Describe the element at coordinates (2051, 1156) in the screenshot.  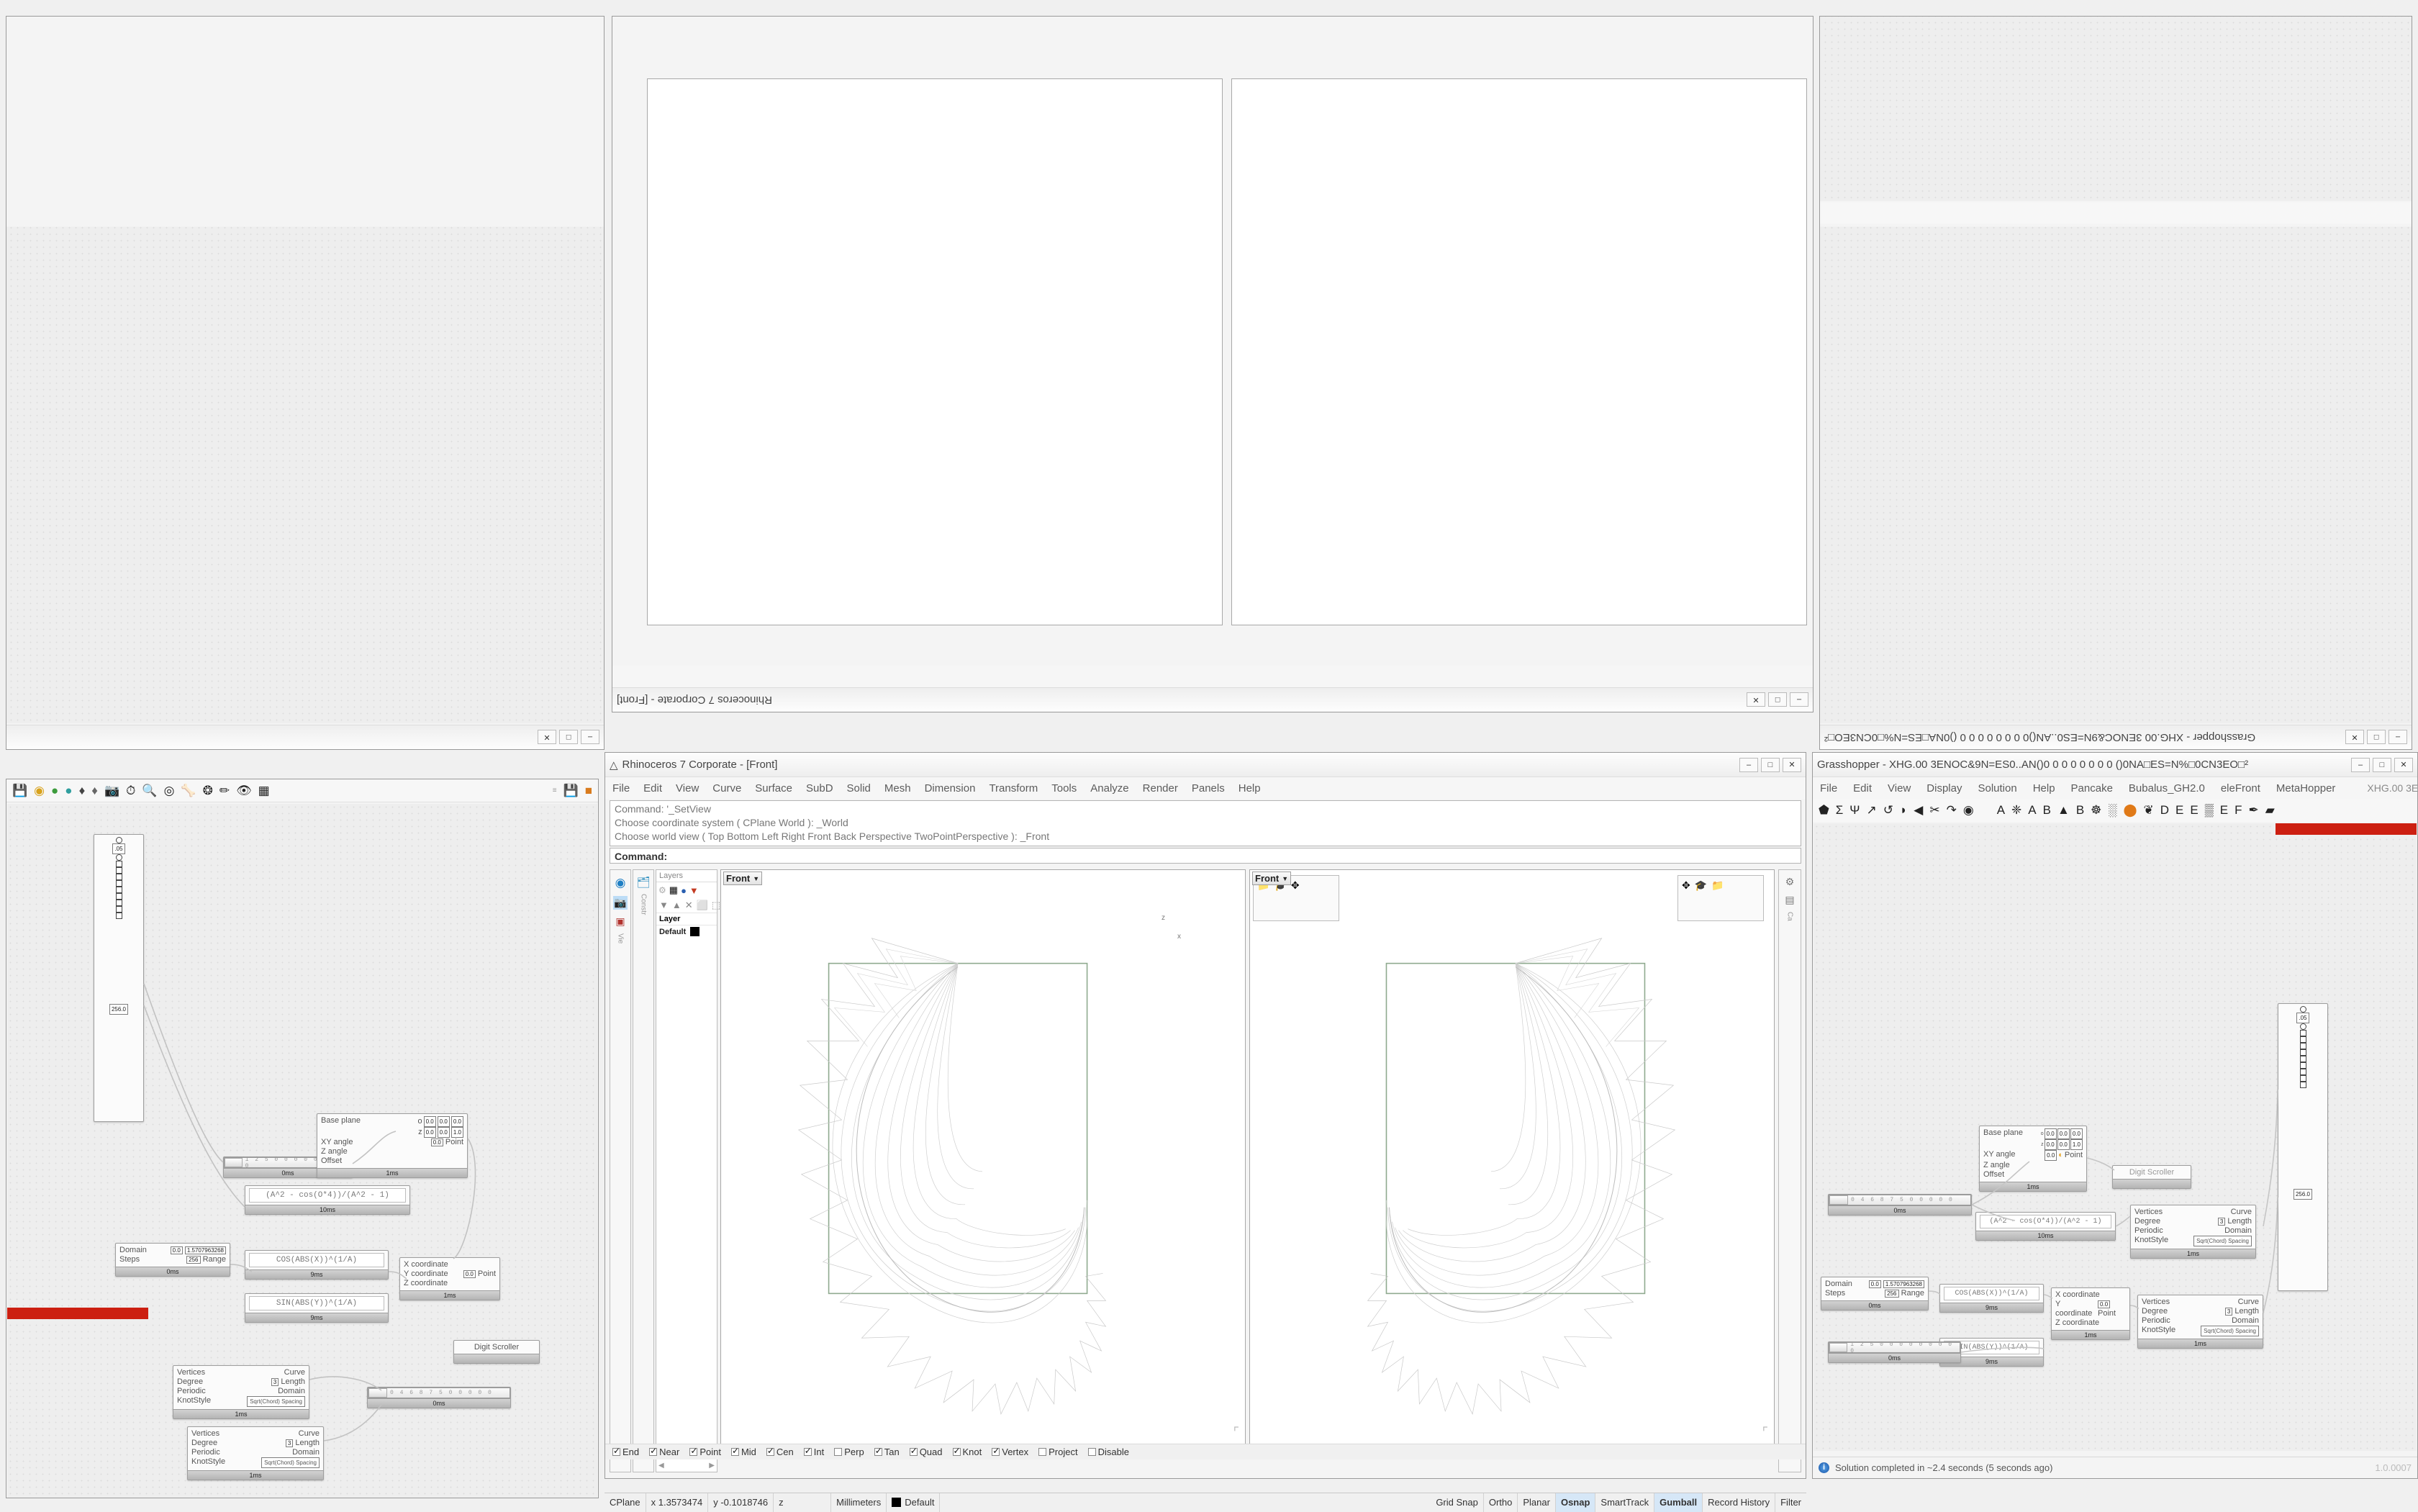
I see `xy-angle-value: 0.0` at that location.